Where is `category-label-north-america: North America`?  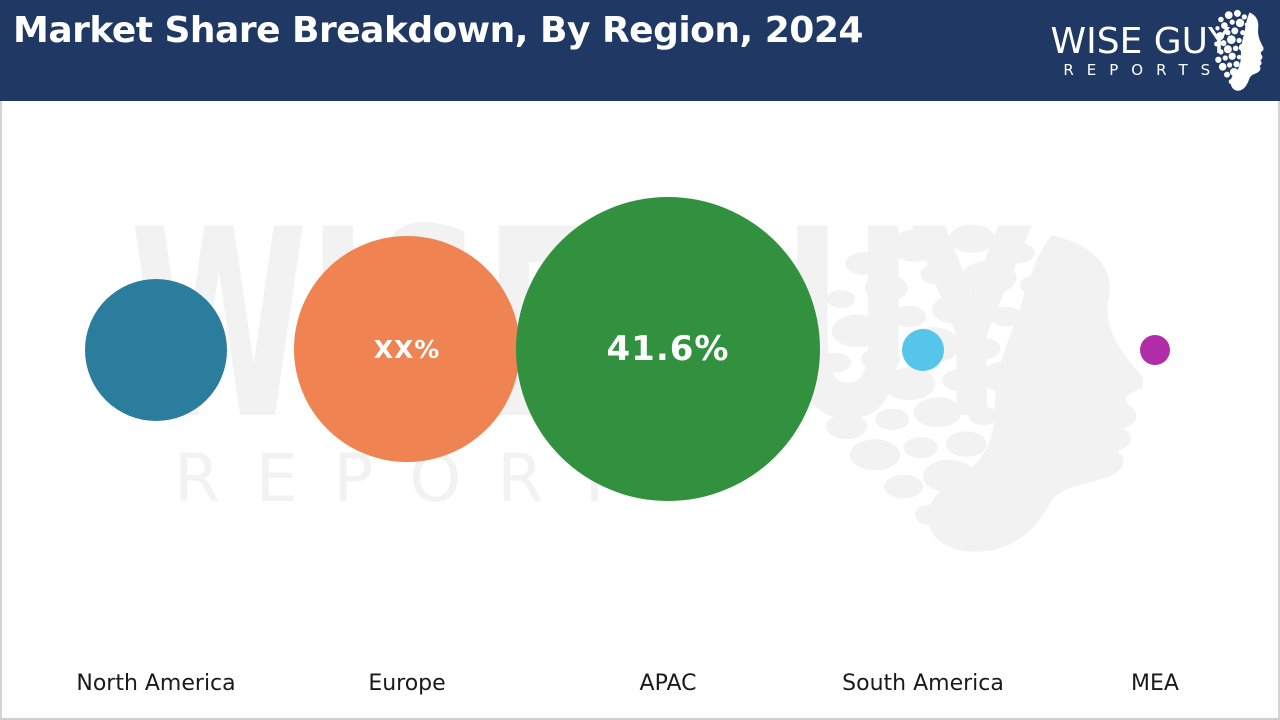 category-label-north-america: North America is located at coordinates (156, 683).